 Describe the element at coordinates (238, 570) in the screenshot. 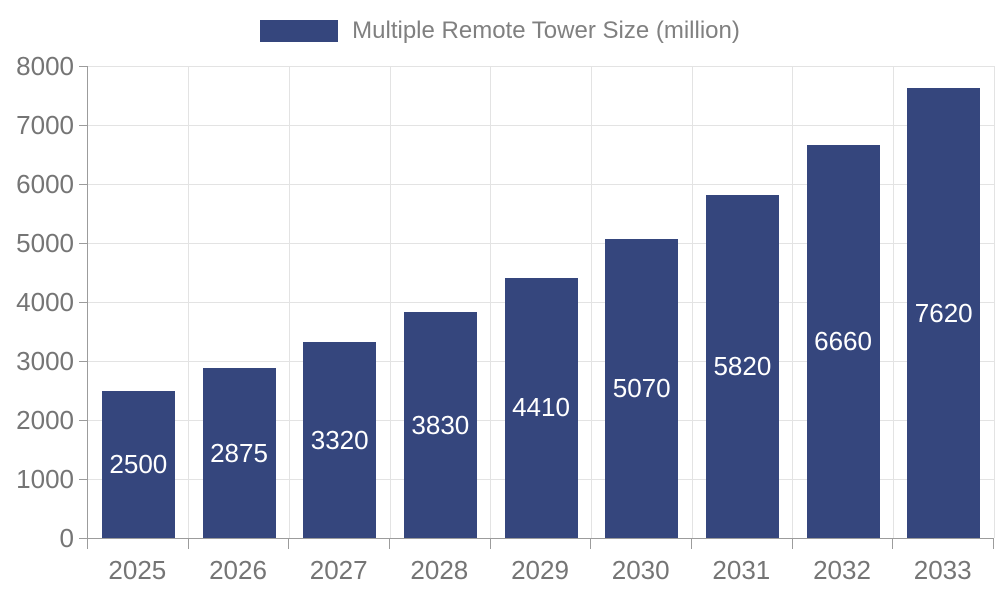

I see `x-axis-label: 2026` at that location.